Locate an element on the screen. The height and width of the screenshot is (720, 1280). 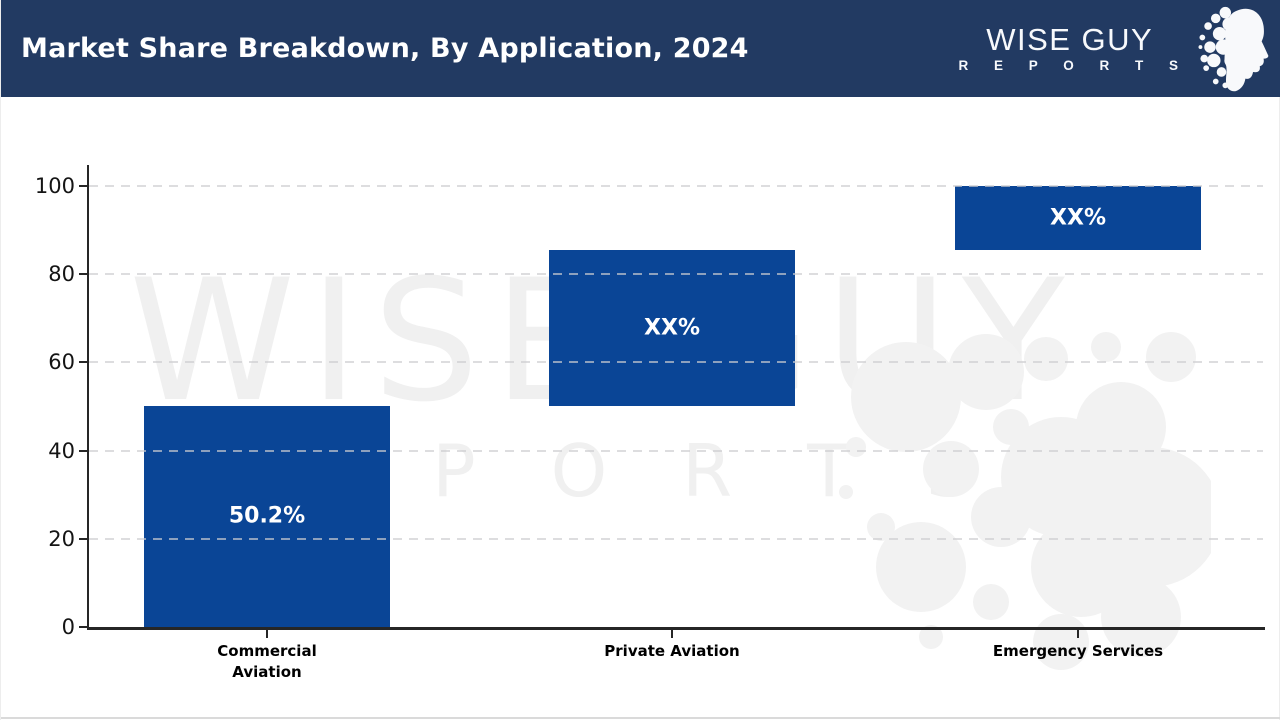
gridline-y100 is located at coordinates (676, 186).